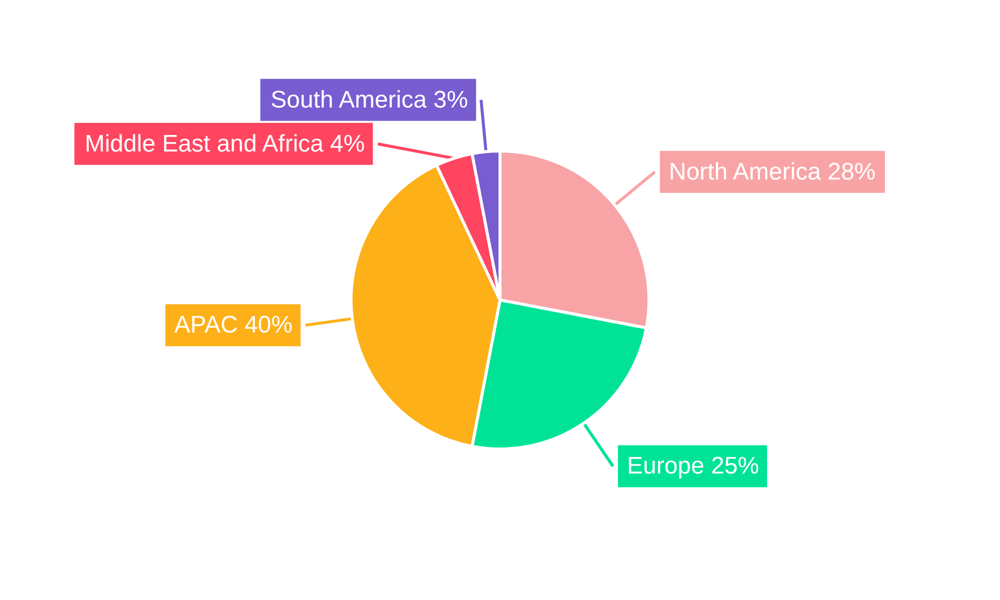 The image size is (1000, 600). I want to click on slice-label: South America 3%, so click(369, 100).